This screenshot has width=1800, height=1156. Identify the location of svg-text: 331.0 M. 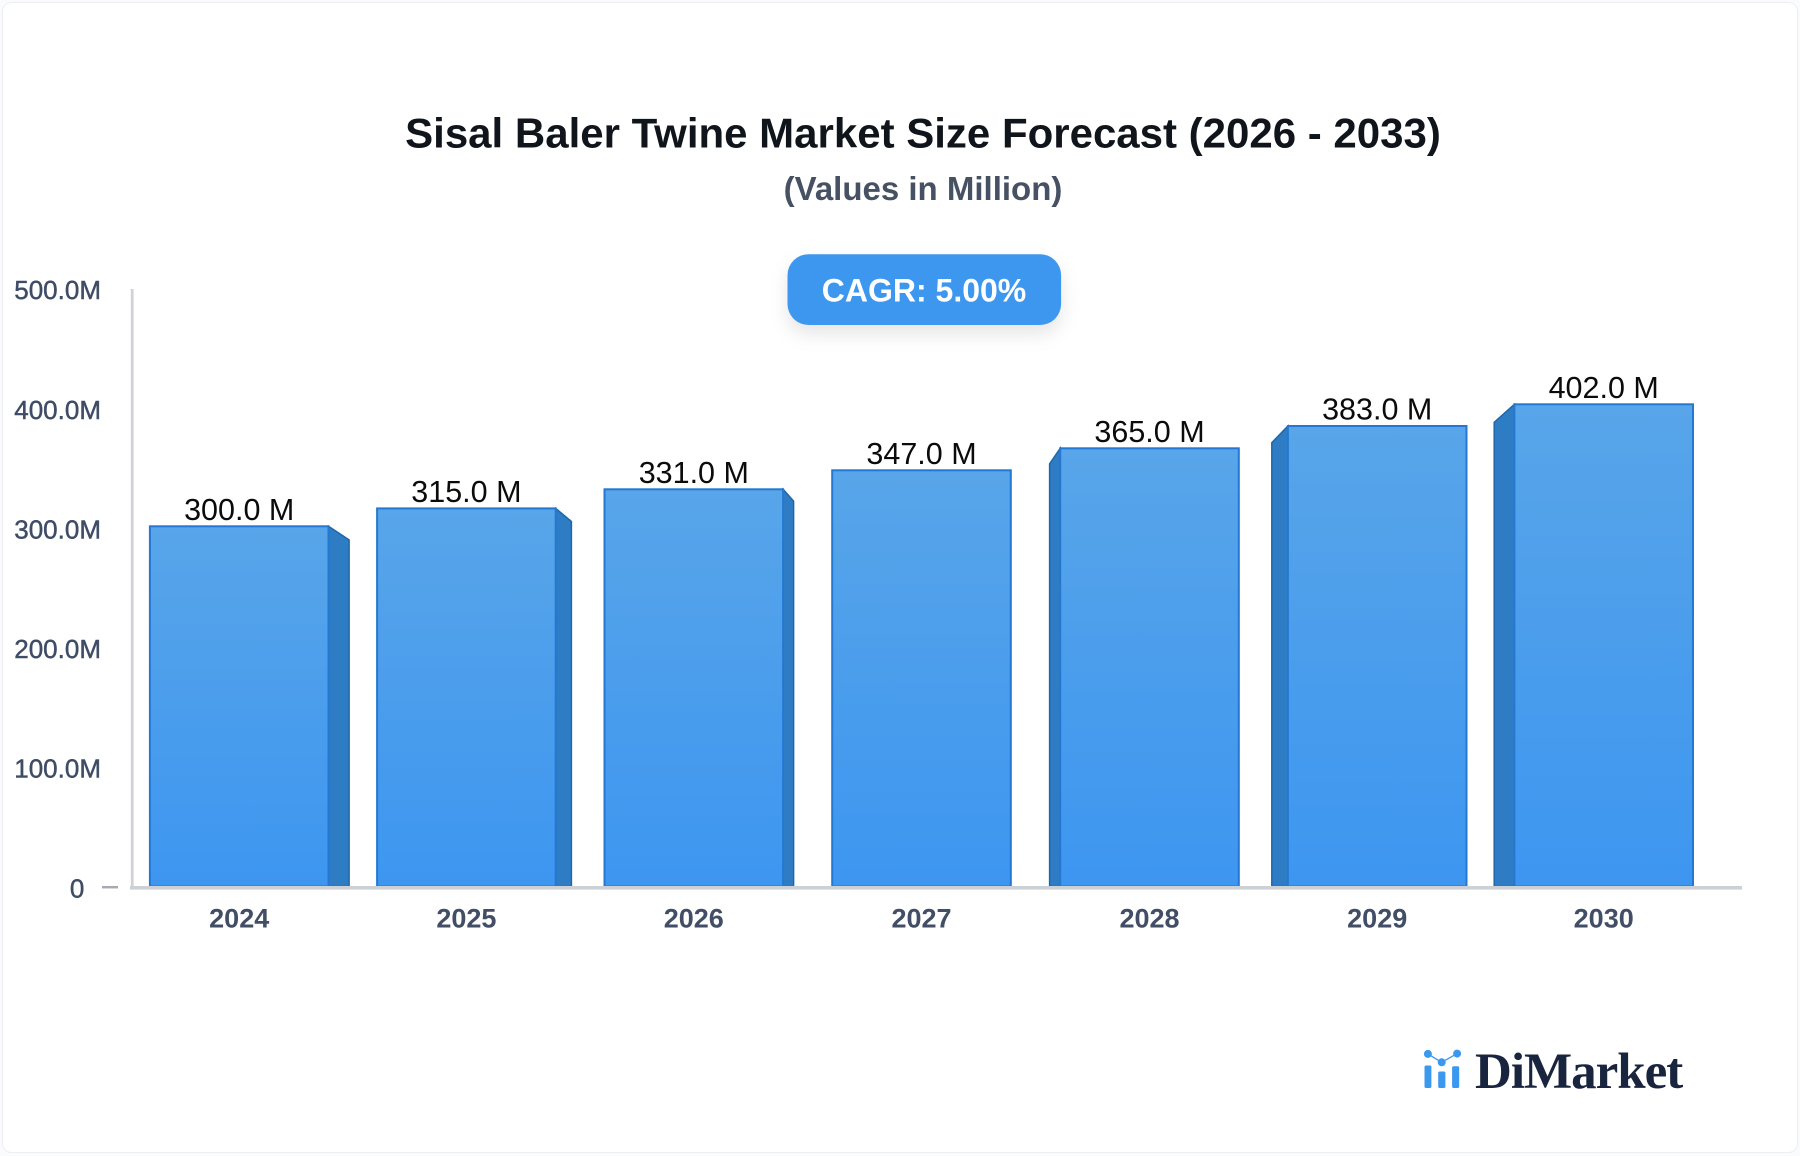
(694, 473).